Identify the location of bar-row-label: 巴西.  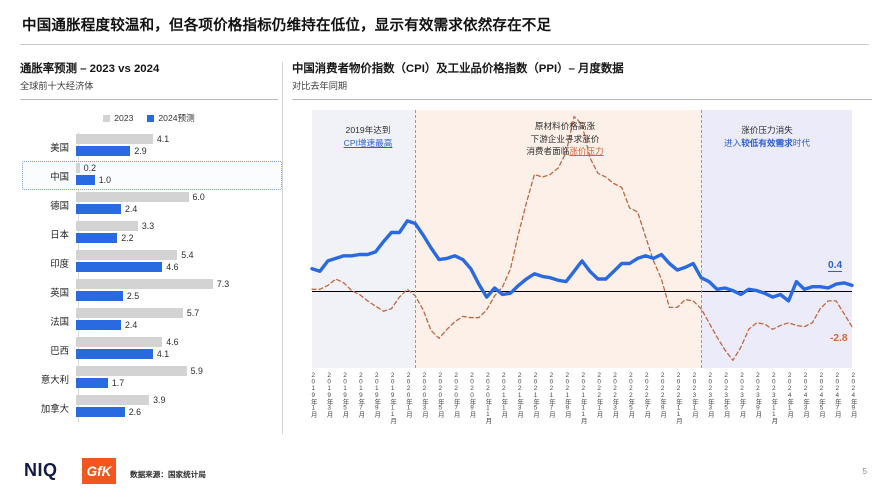
(59, 350).